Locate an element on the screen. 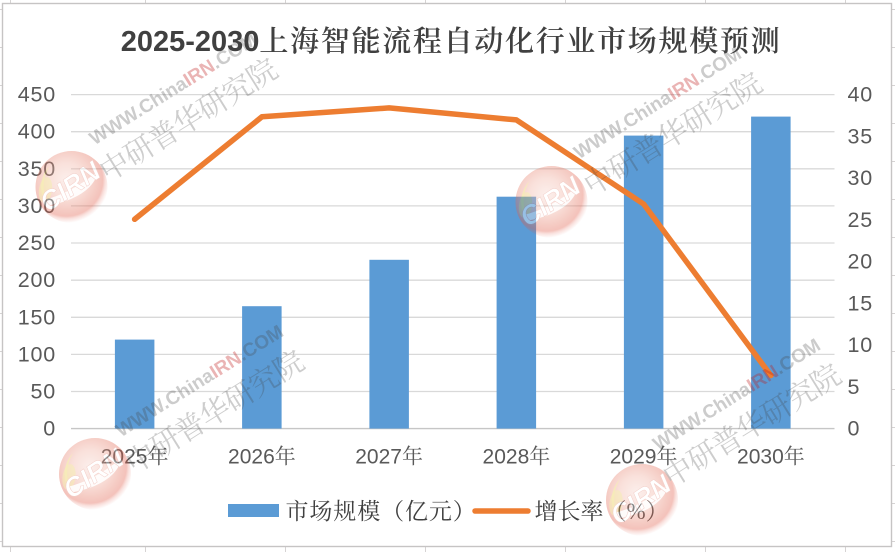  svg-text: 市场规模（亿元） is located at coordinates (381, 511).